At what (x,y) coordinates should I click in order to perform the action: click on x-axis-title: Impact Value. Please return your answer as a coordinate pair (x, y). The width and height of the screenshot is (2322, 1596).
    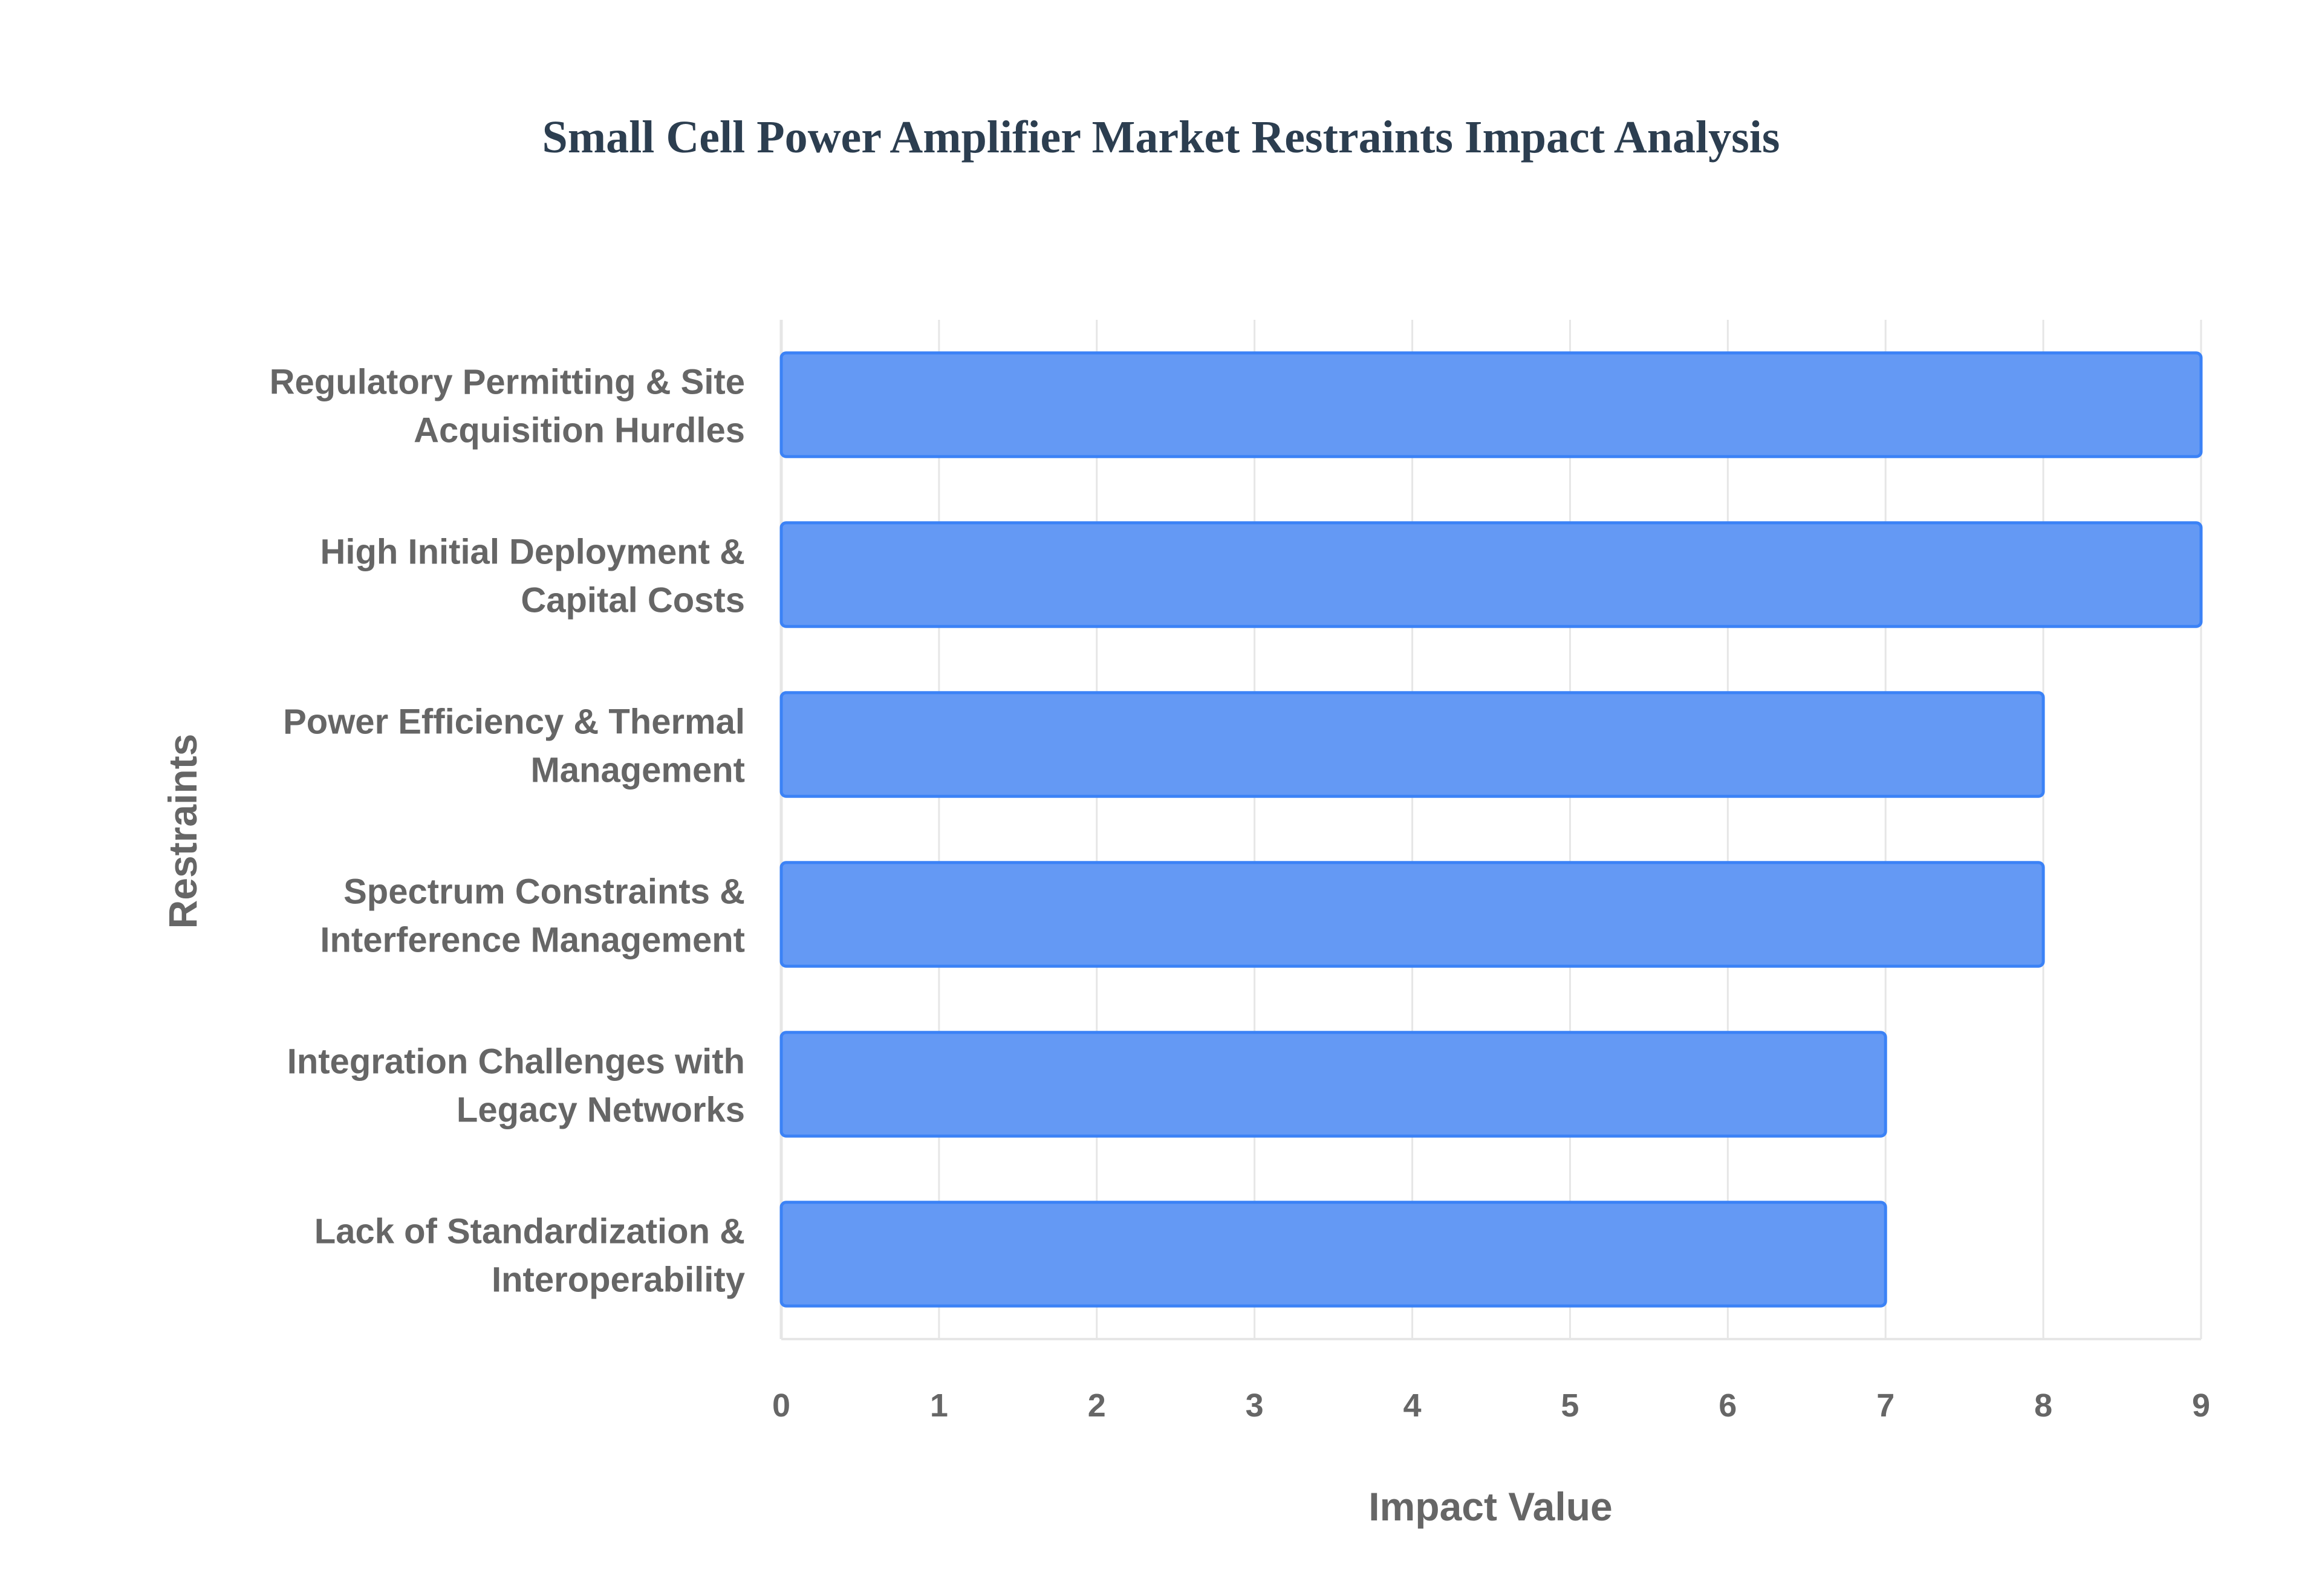
    Looking at the image, I should click on (1490, 1506).